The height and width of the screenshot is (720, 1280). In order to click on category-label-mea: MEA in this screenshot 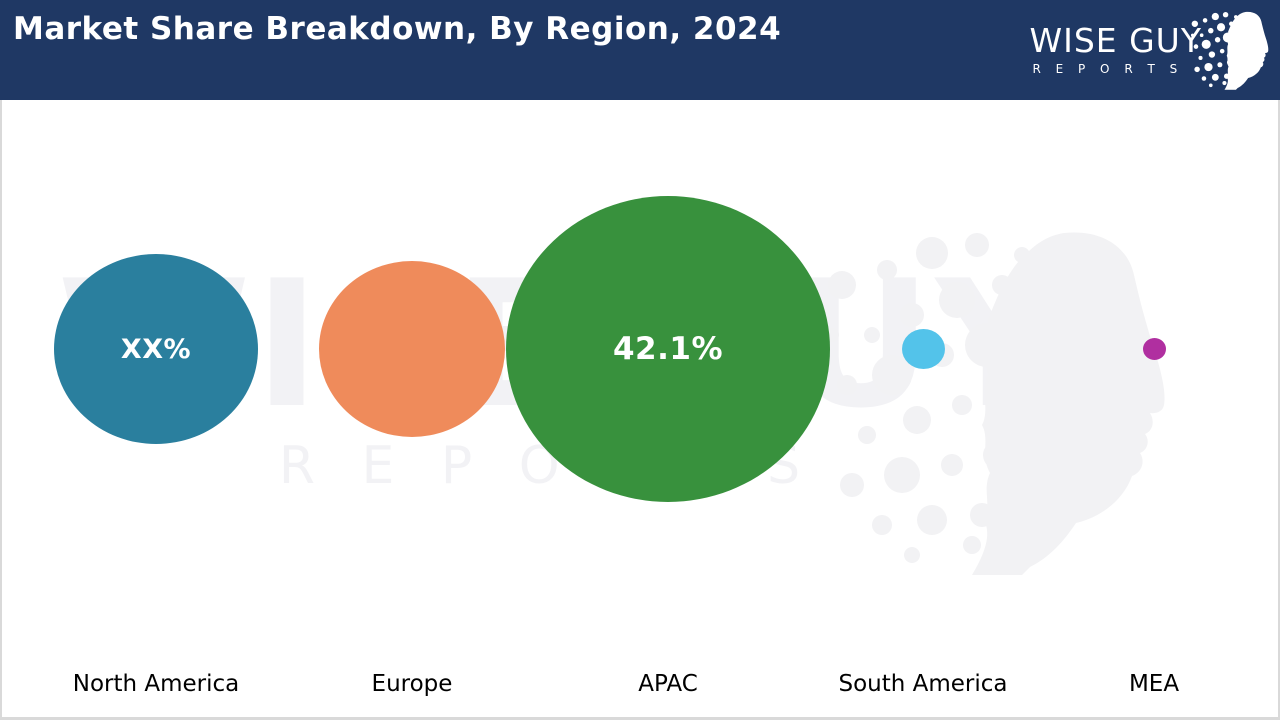, I will do `click(1154, 684)`.